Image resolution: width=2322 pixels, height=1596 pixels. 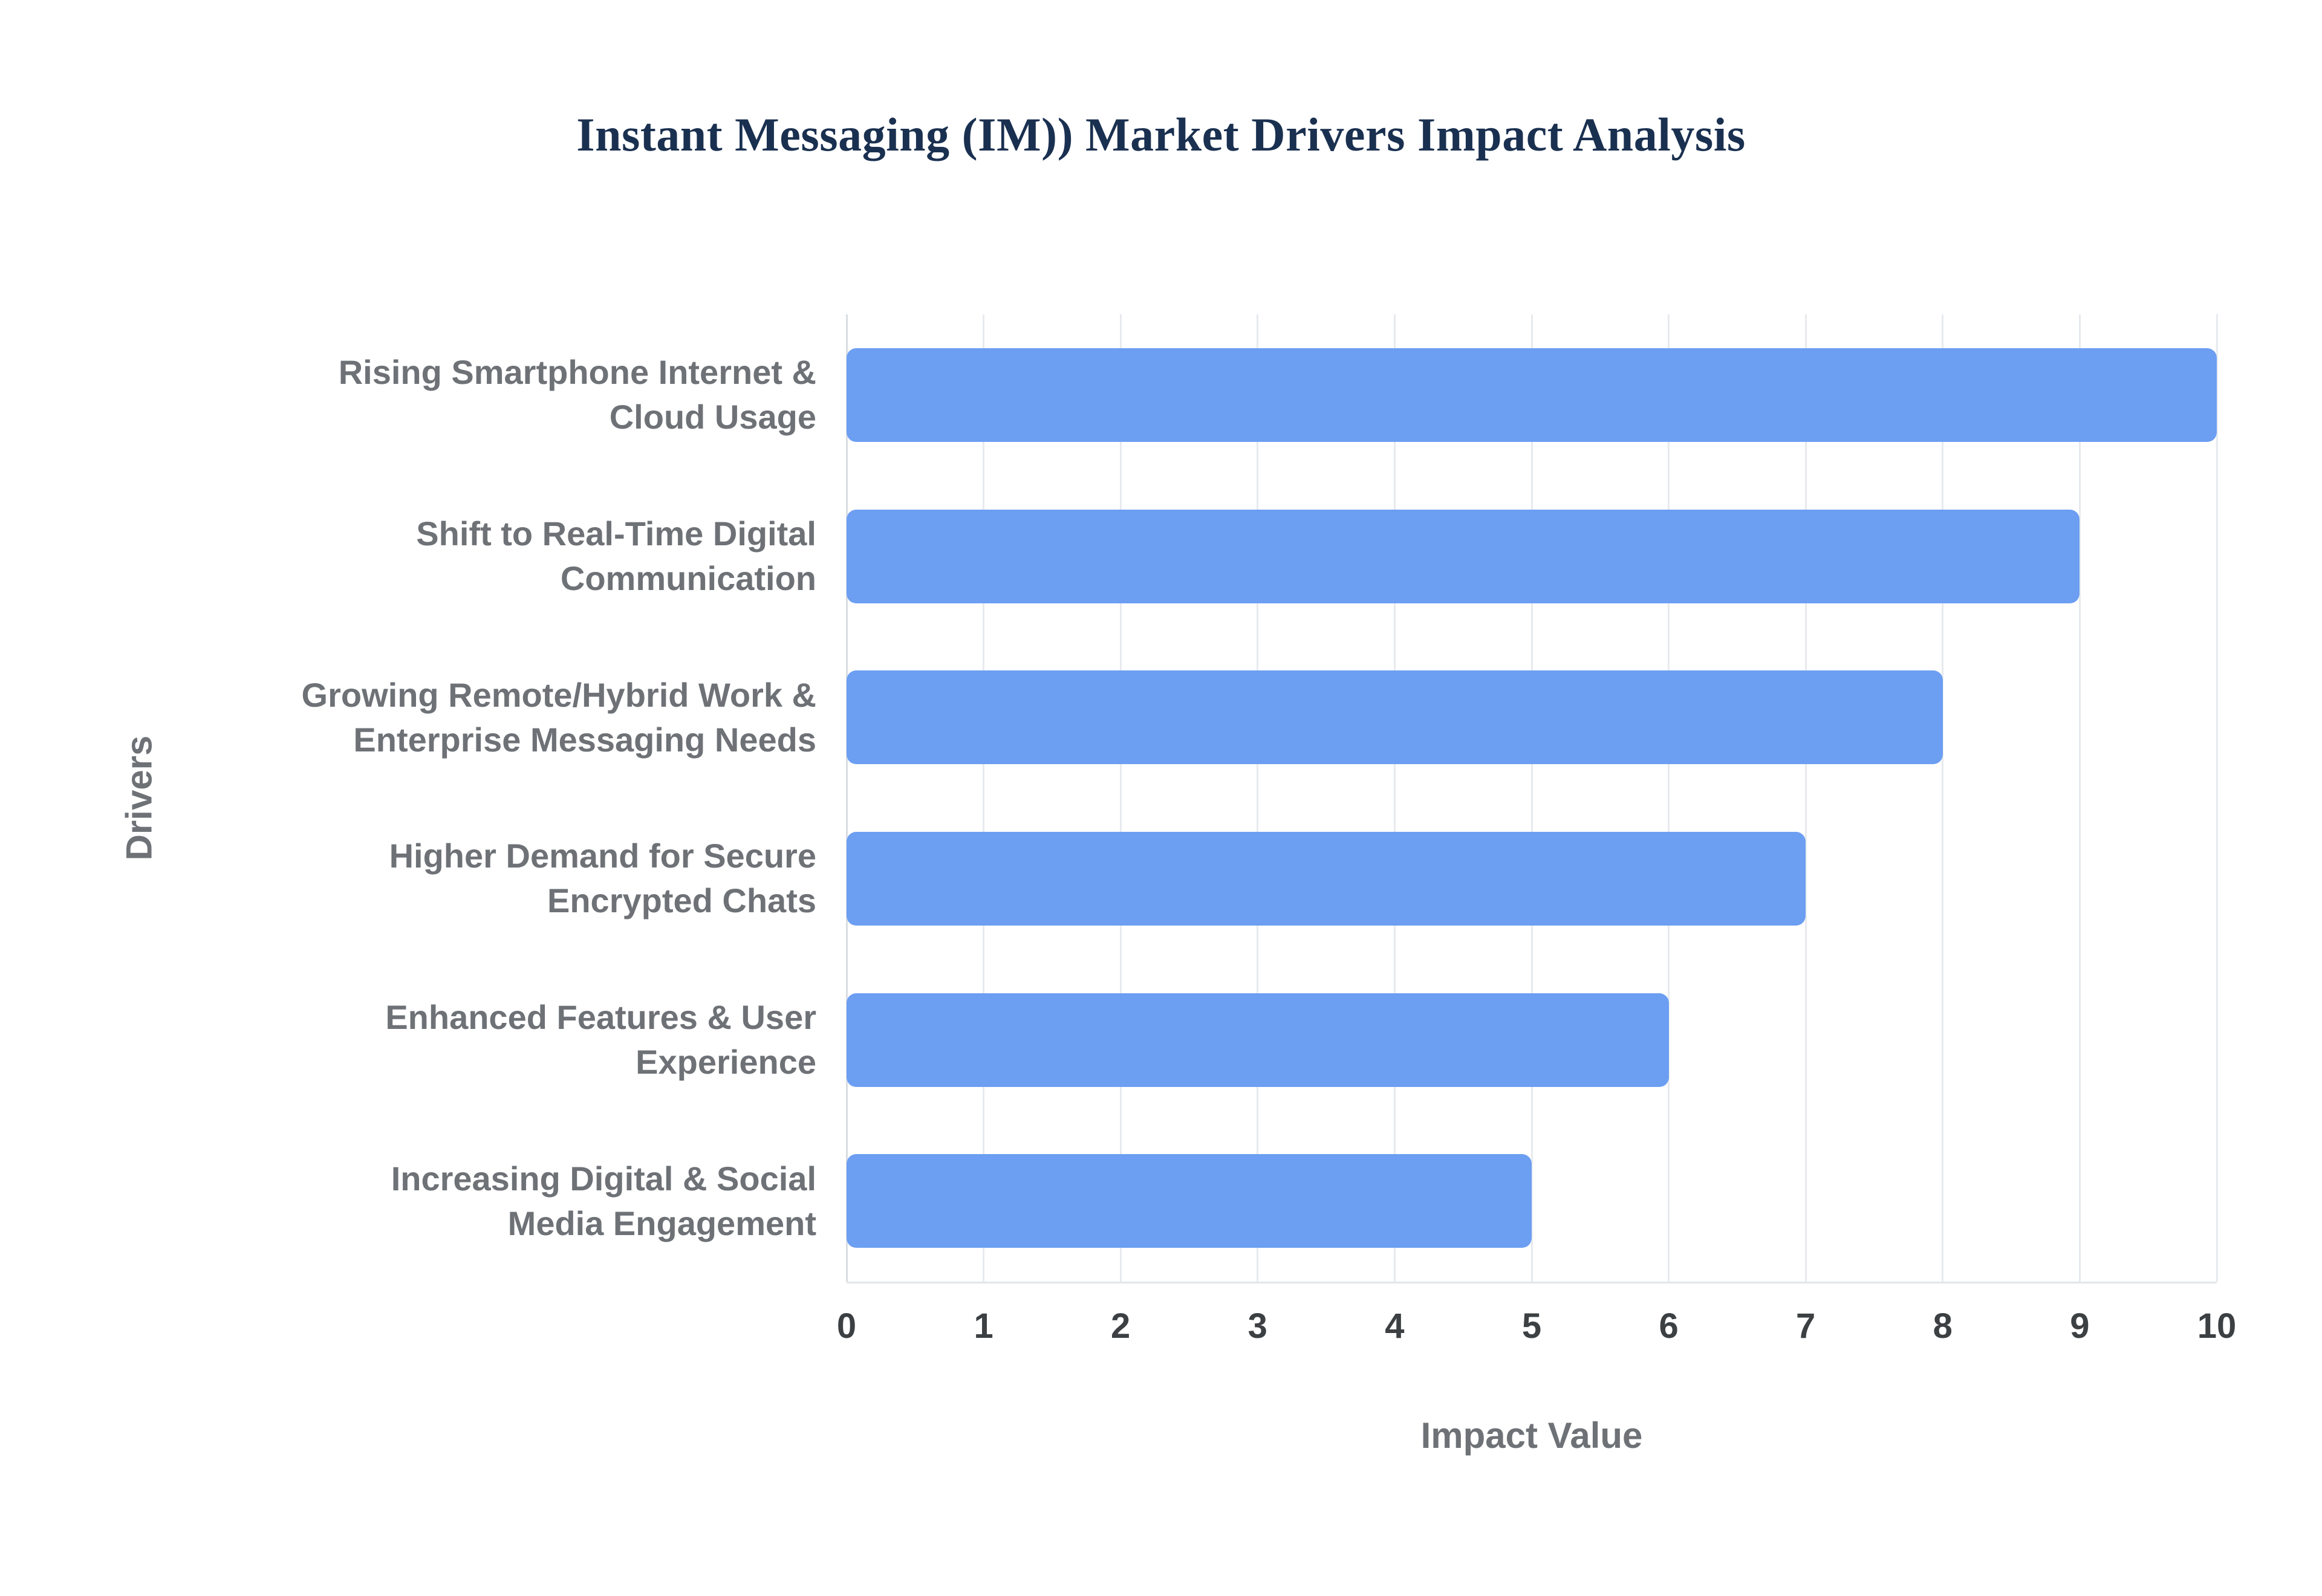 What do you see at coordinates (1943, 1326) in the screenshot?
I see `x-tick-label: 8` at bounding box center [1943, 1326].